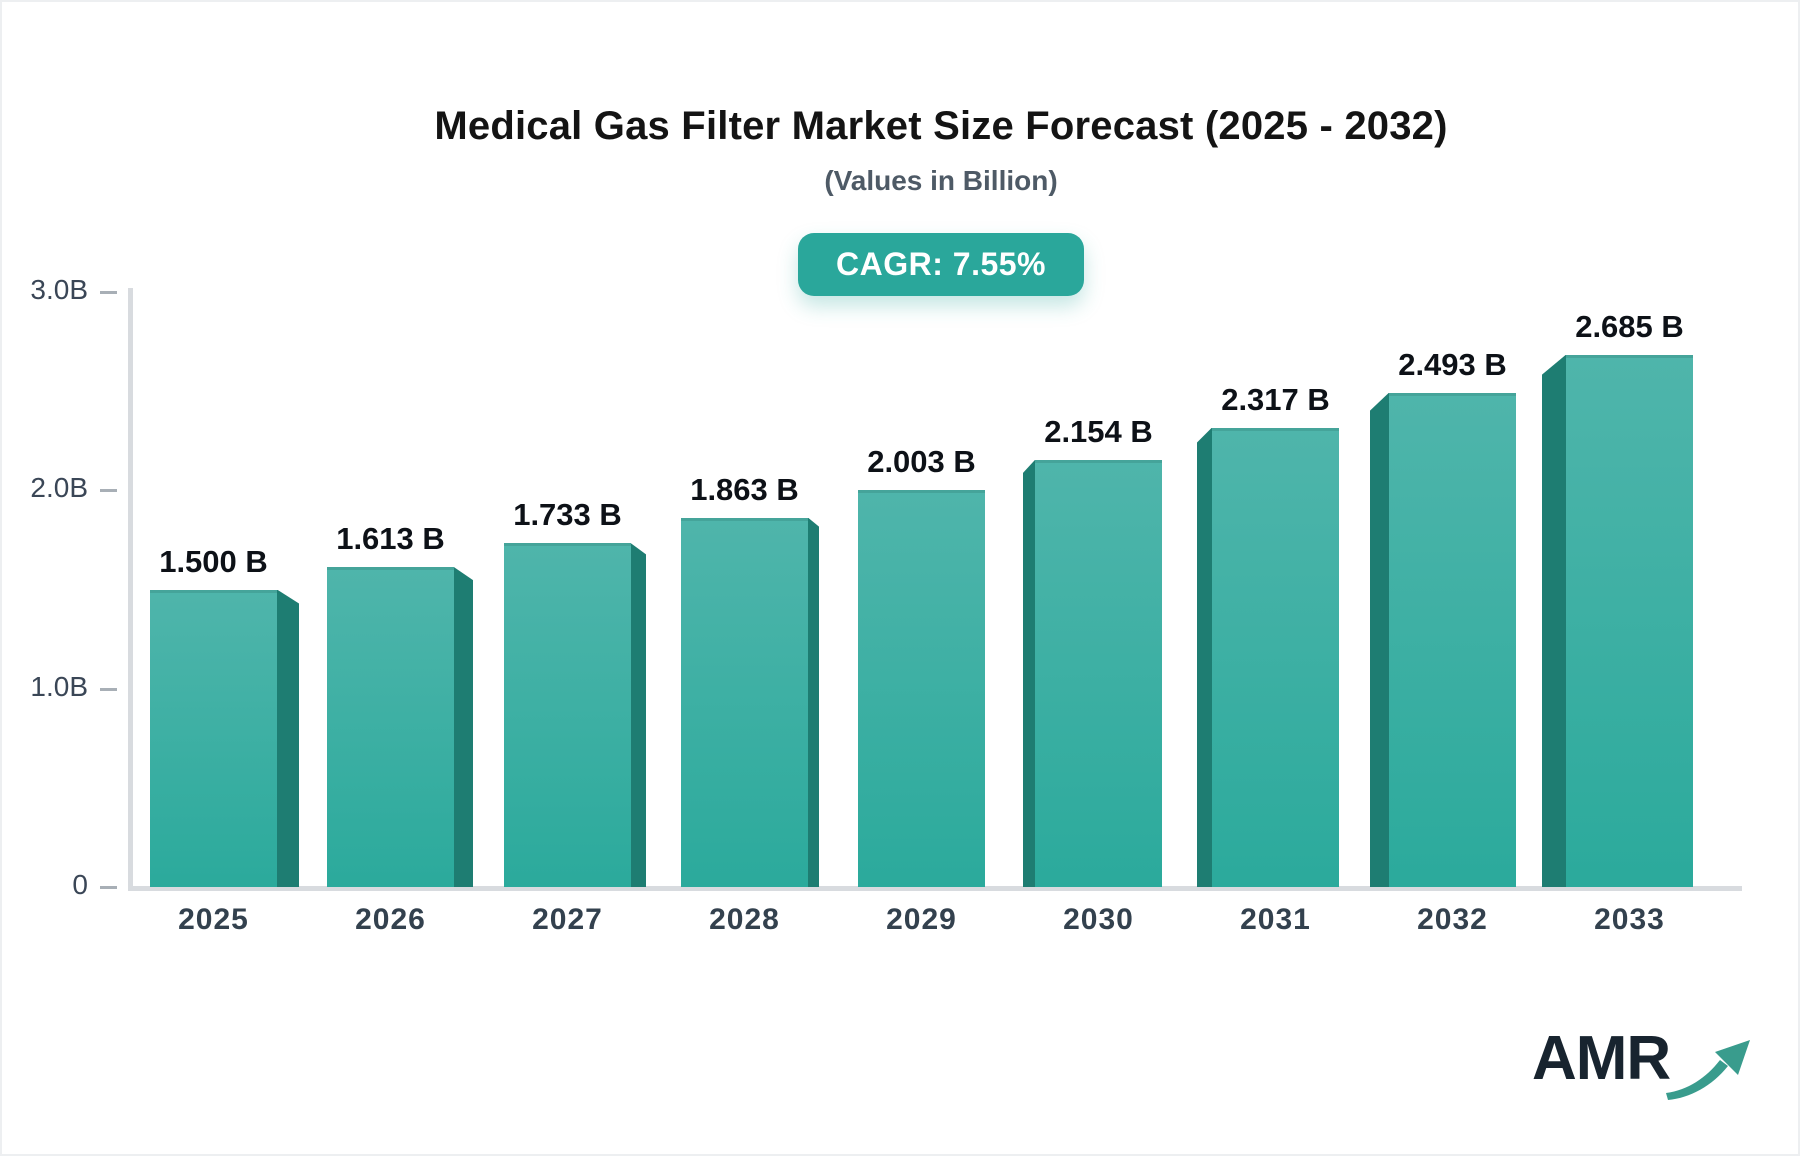 Image resolution: width=1800 pixels, height=1156 pixels. Describe the element at coordinates (567, 919) in the screenshot. I see `x-tick-label: 2027` at that location.